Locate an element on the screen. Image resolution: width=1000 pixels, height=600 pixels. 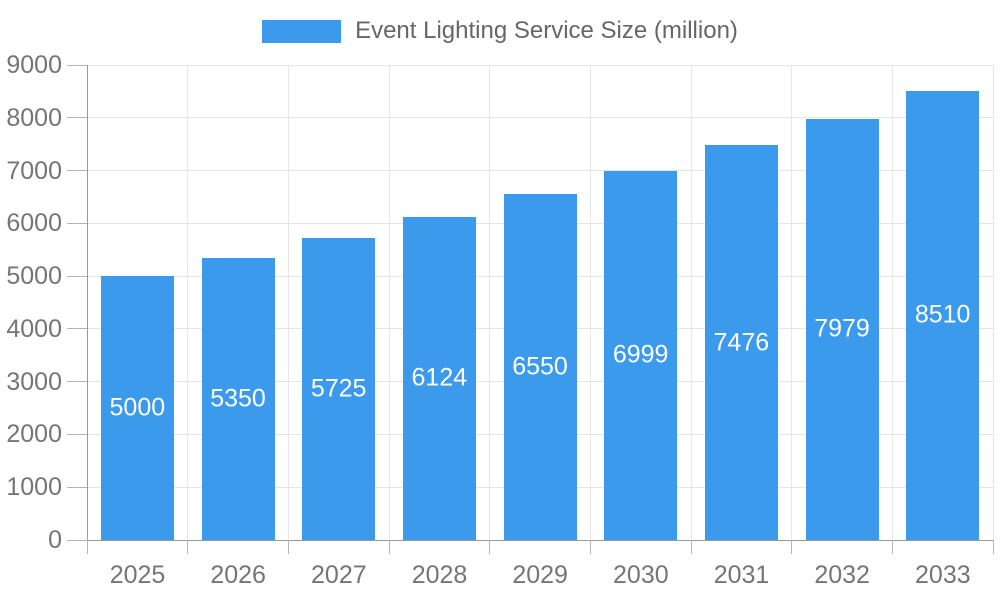
x-axis-label: 2029 is located at coordinates (540, 575).